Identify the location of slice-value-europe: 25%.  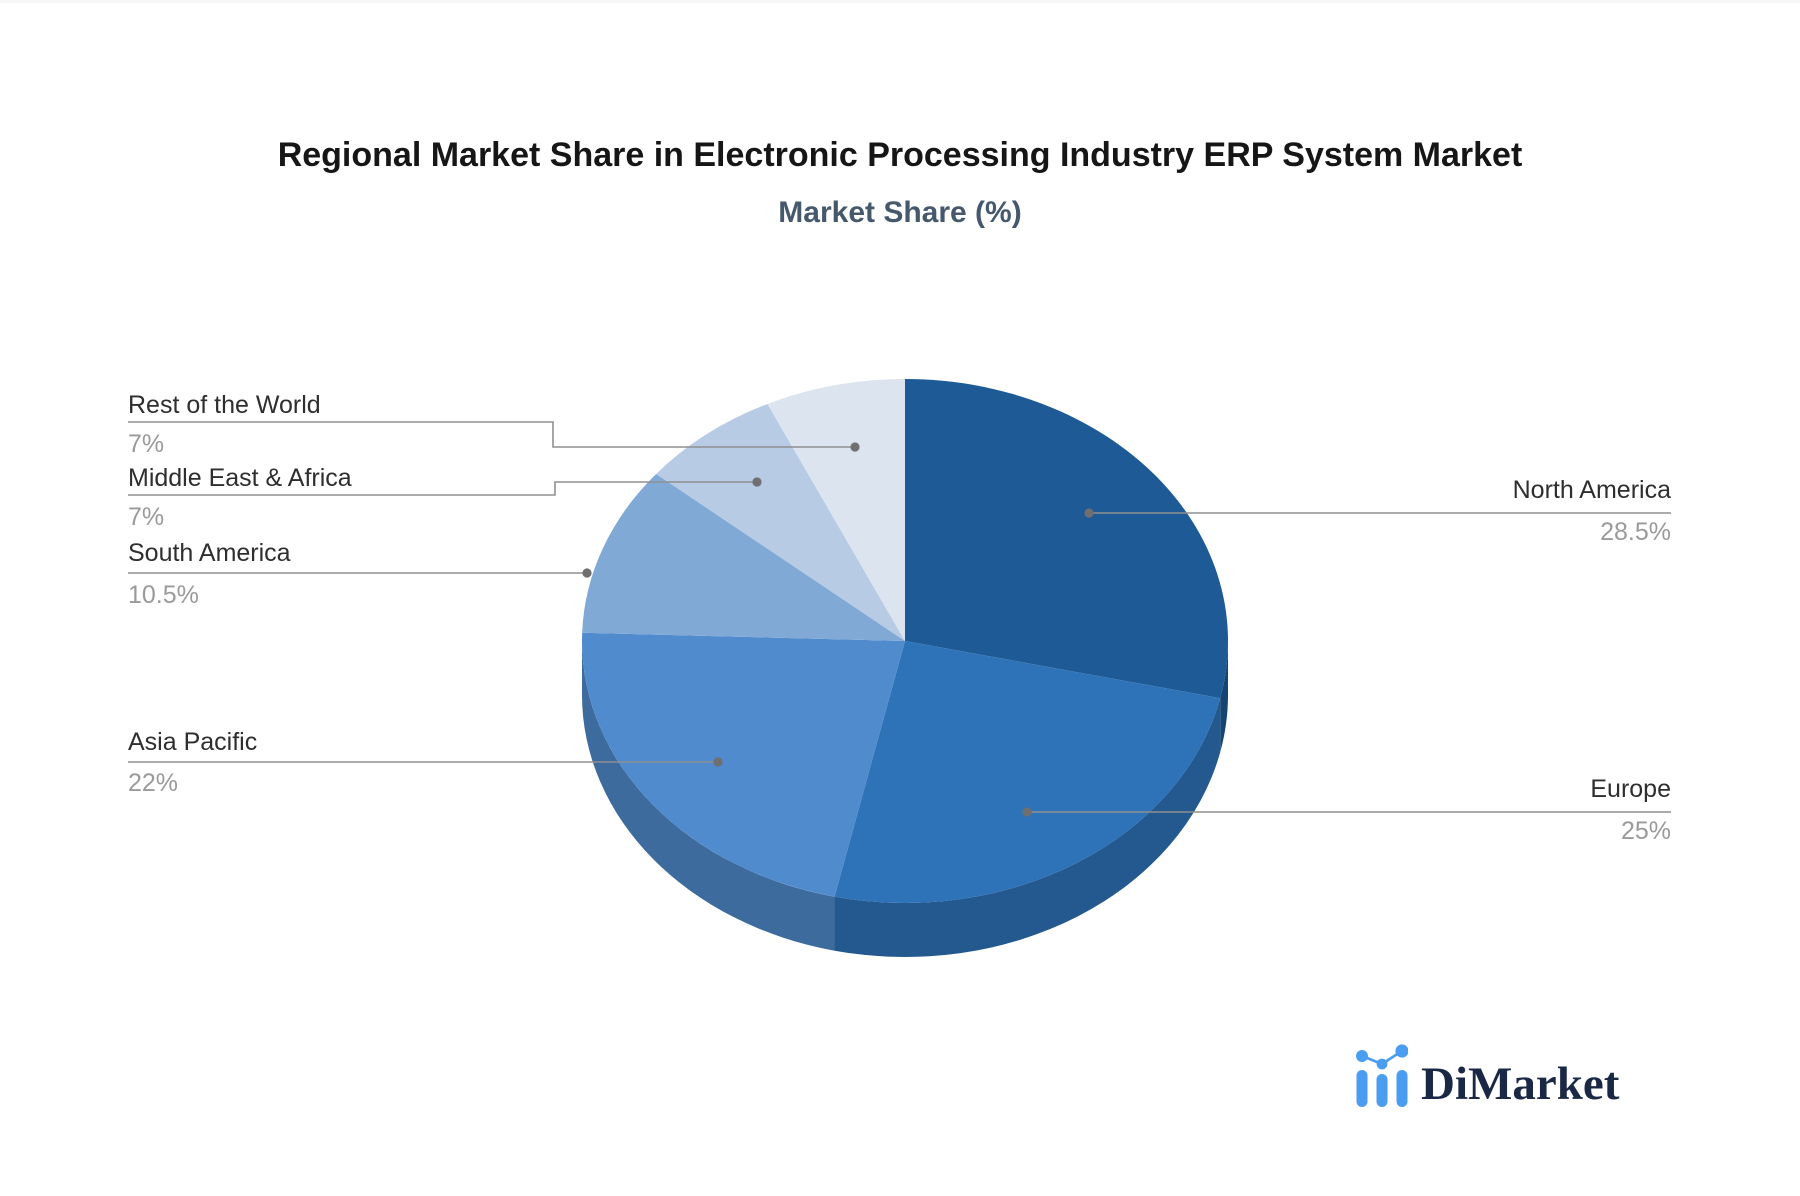
(1645, 831).